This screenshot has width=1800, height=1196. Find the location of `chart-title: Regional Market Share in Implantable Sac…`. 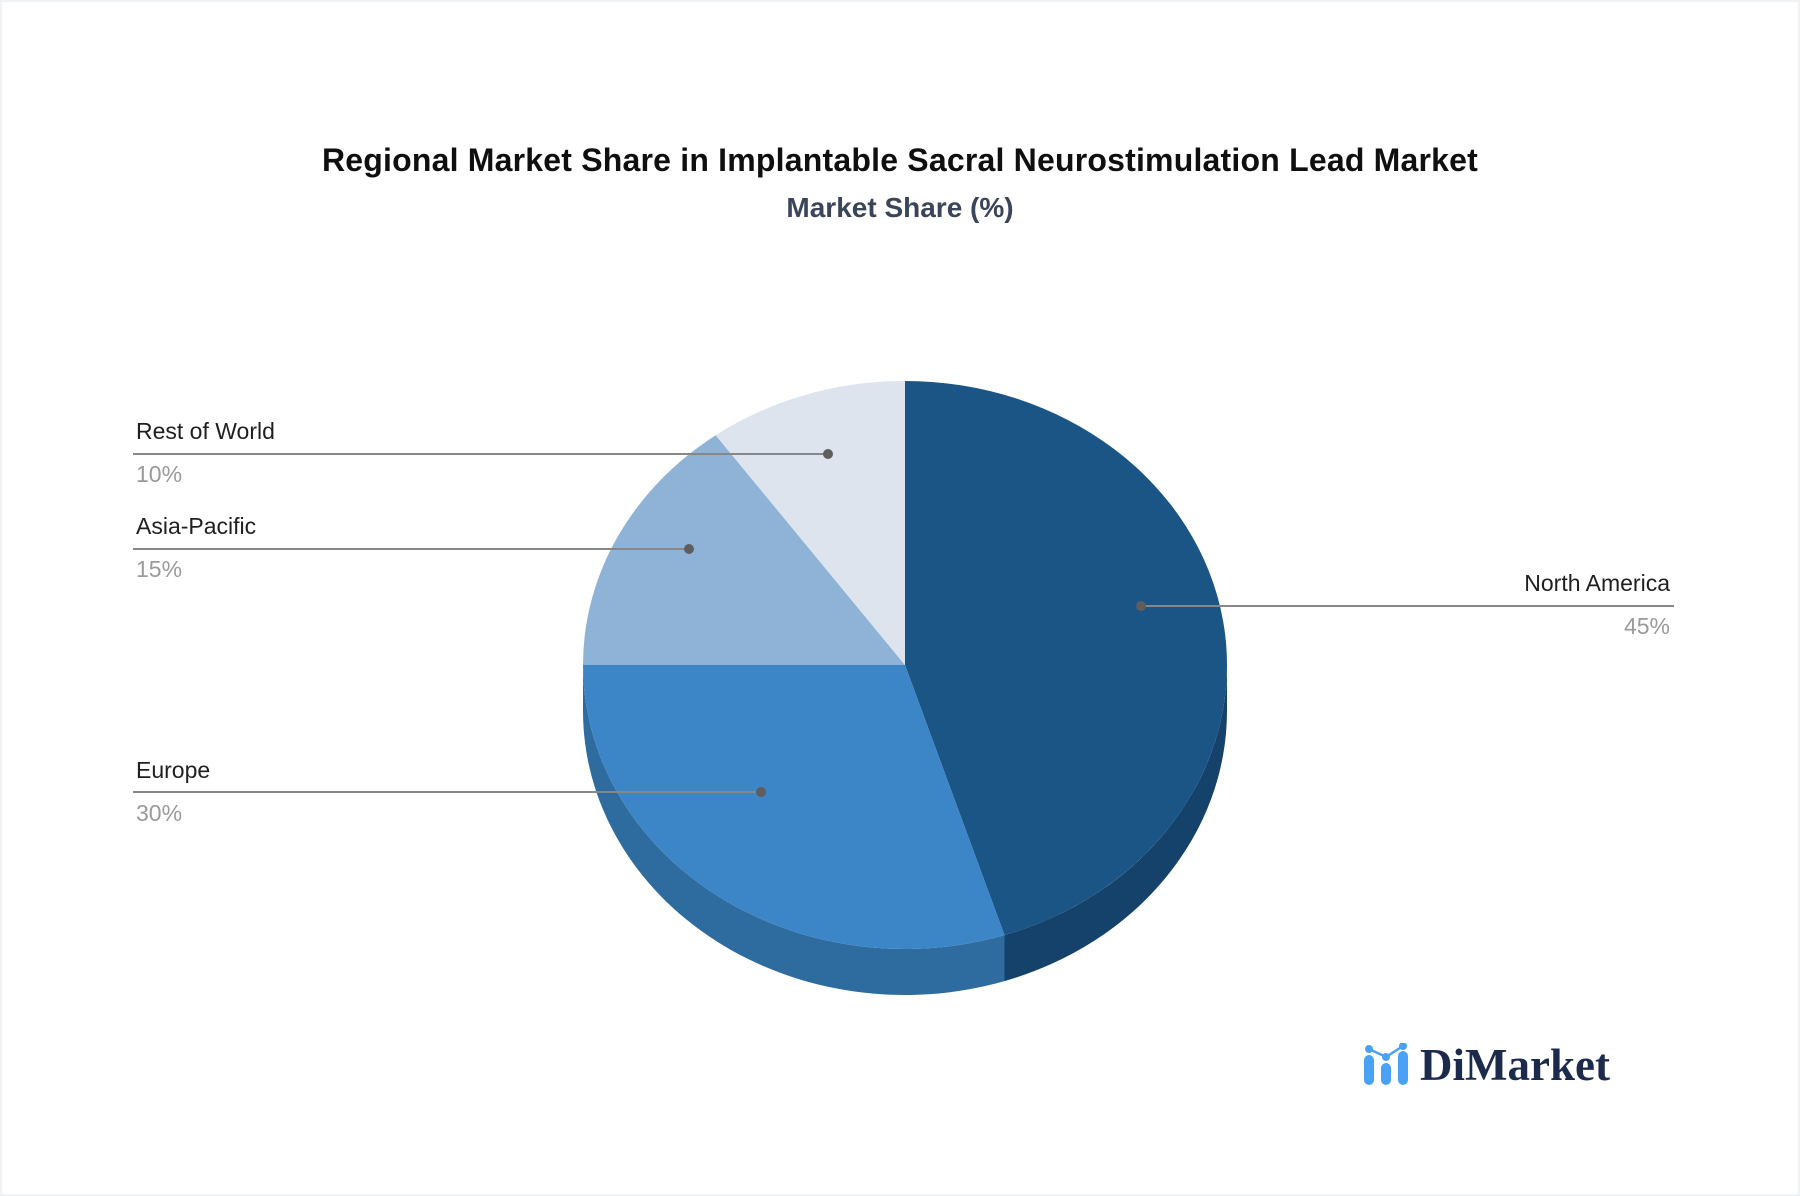

chart-title: Regional Market Share in Implantable Sac… is located at coordinates (900, 160).